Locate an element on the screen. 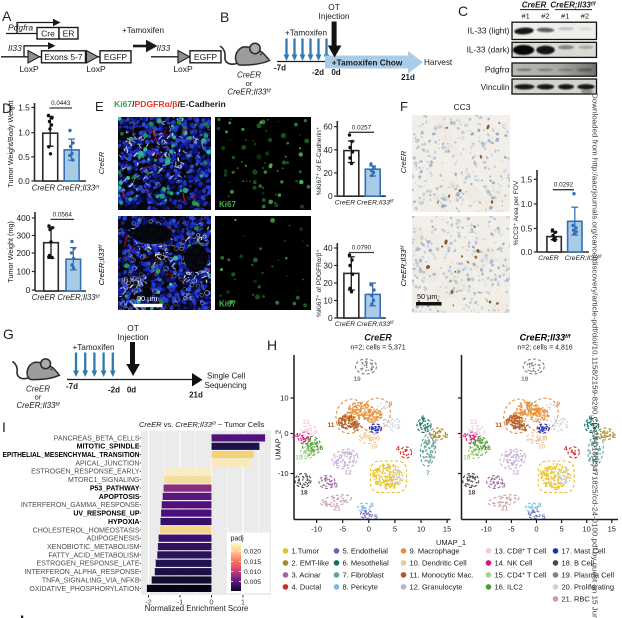 The width and height of the screenshot is (622, 618). svg-text: 30 is located at coordinates (328, 266).